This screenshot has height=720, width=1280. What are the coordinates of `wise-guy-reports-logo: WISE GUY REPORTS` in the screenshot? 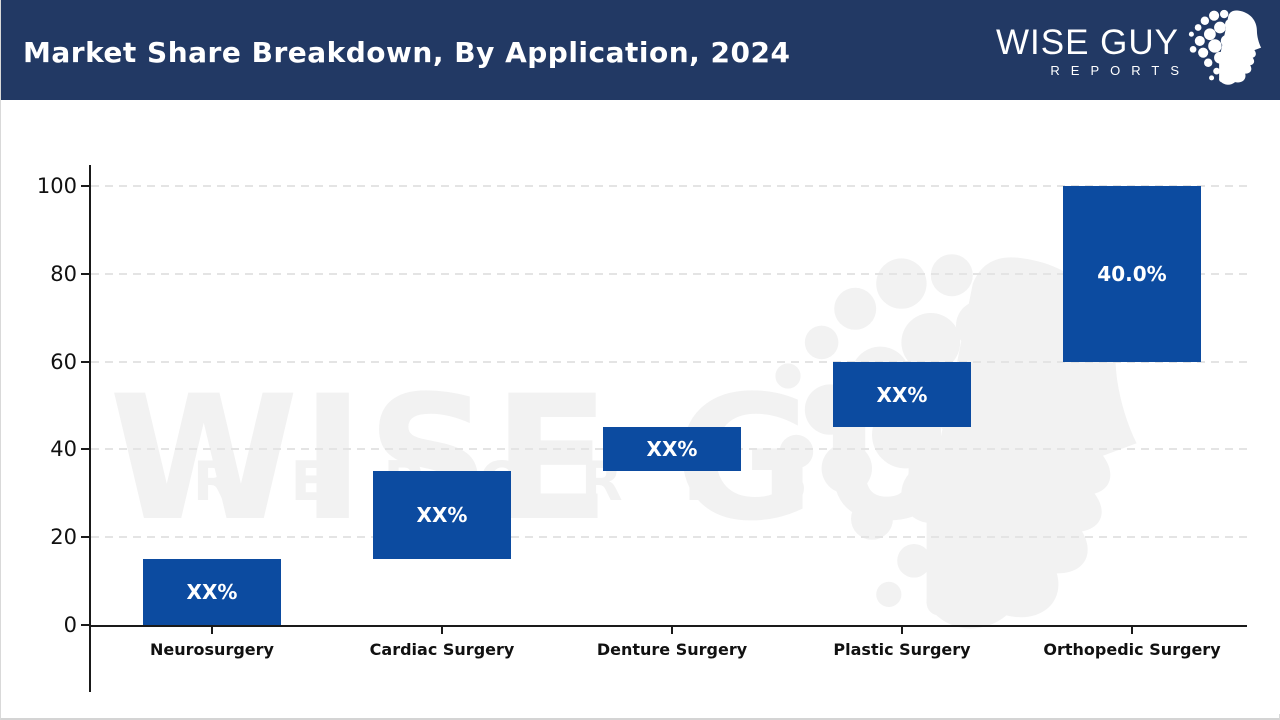 It's located at (1131, 51).